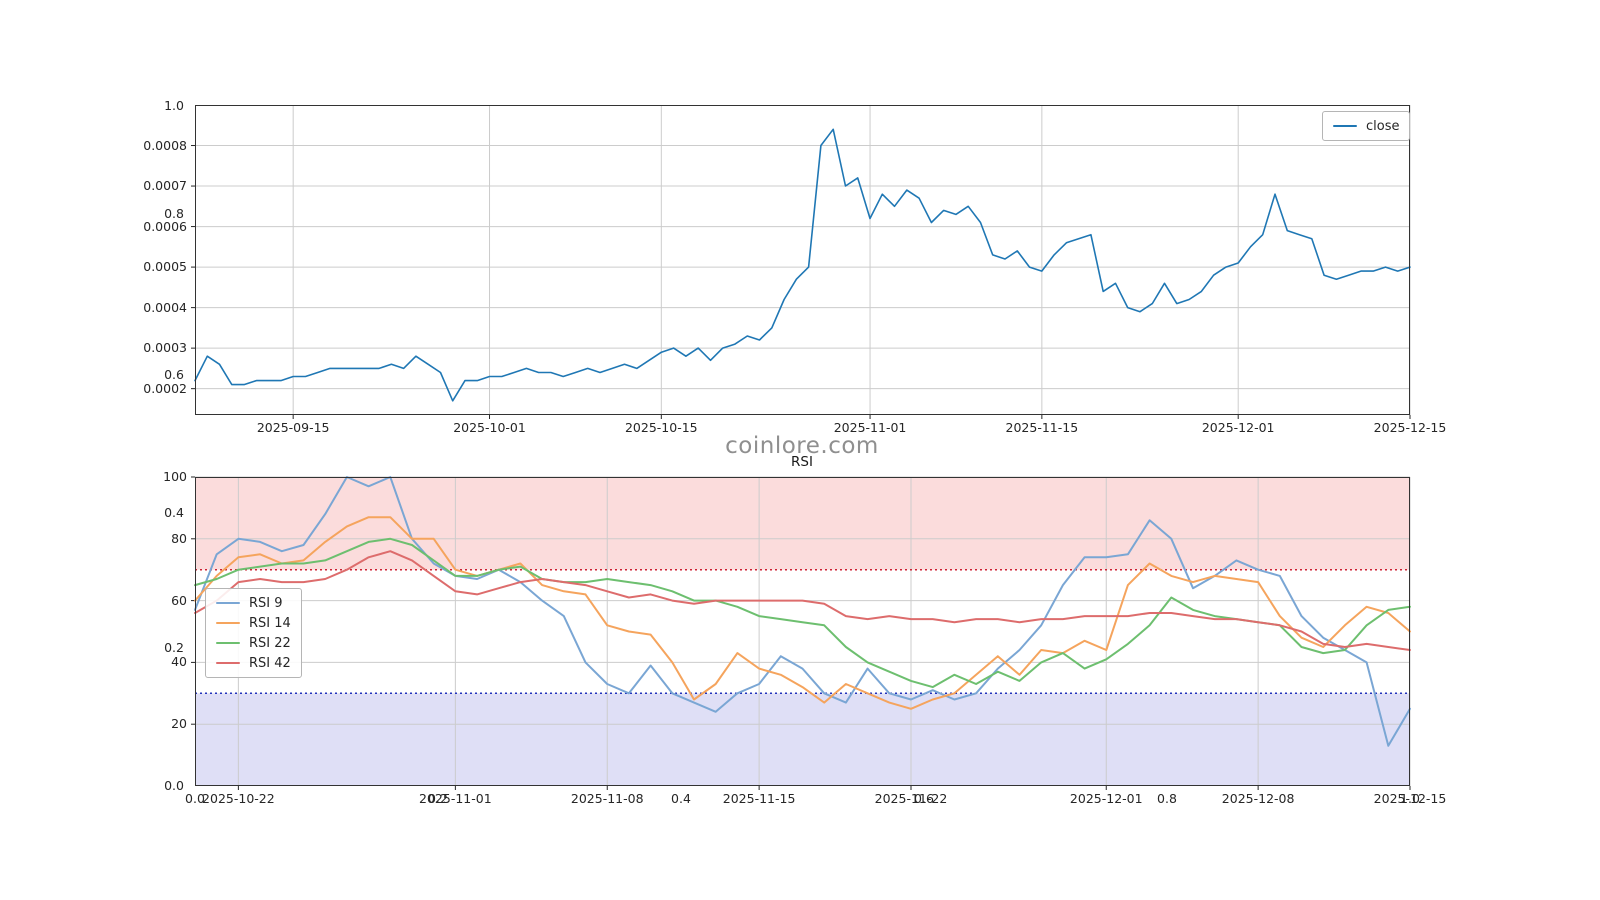  What do you see at coordinates (1383, 126) in the screenshot?
I see `legend-label-close: close` at bounding box center [1383, 126].